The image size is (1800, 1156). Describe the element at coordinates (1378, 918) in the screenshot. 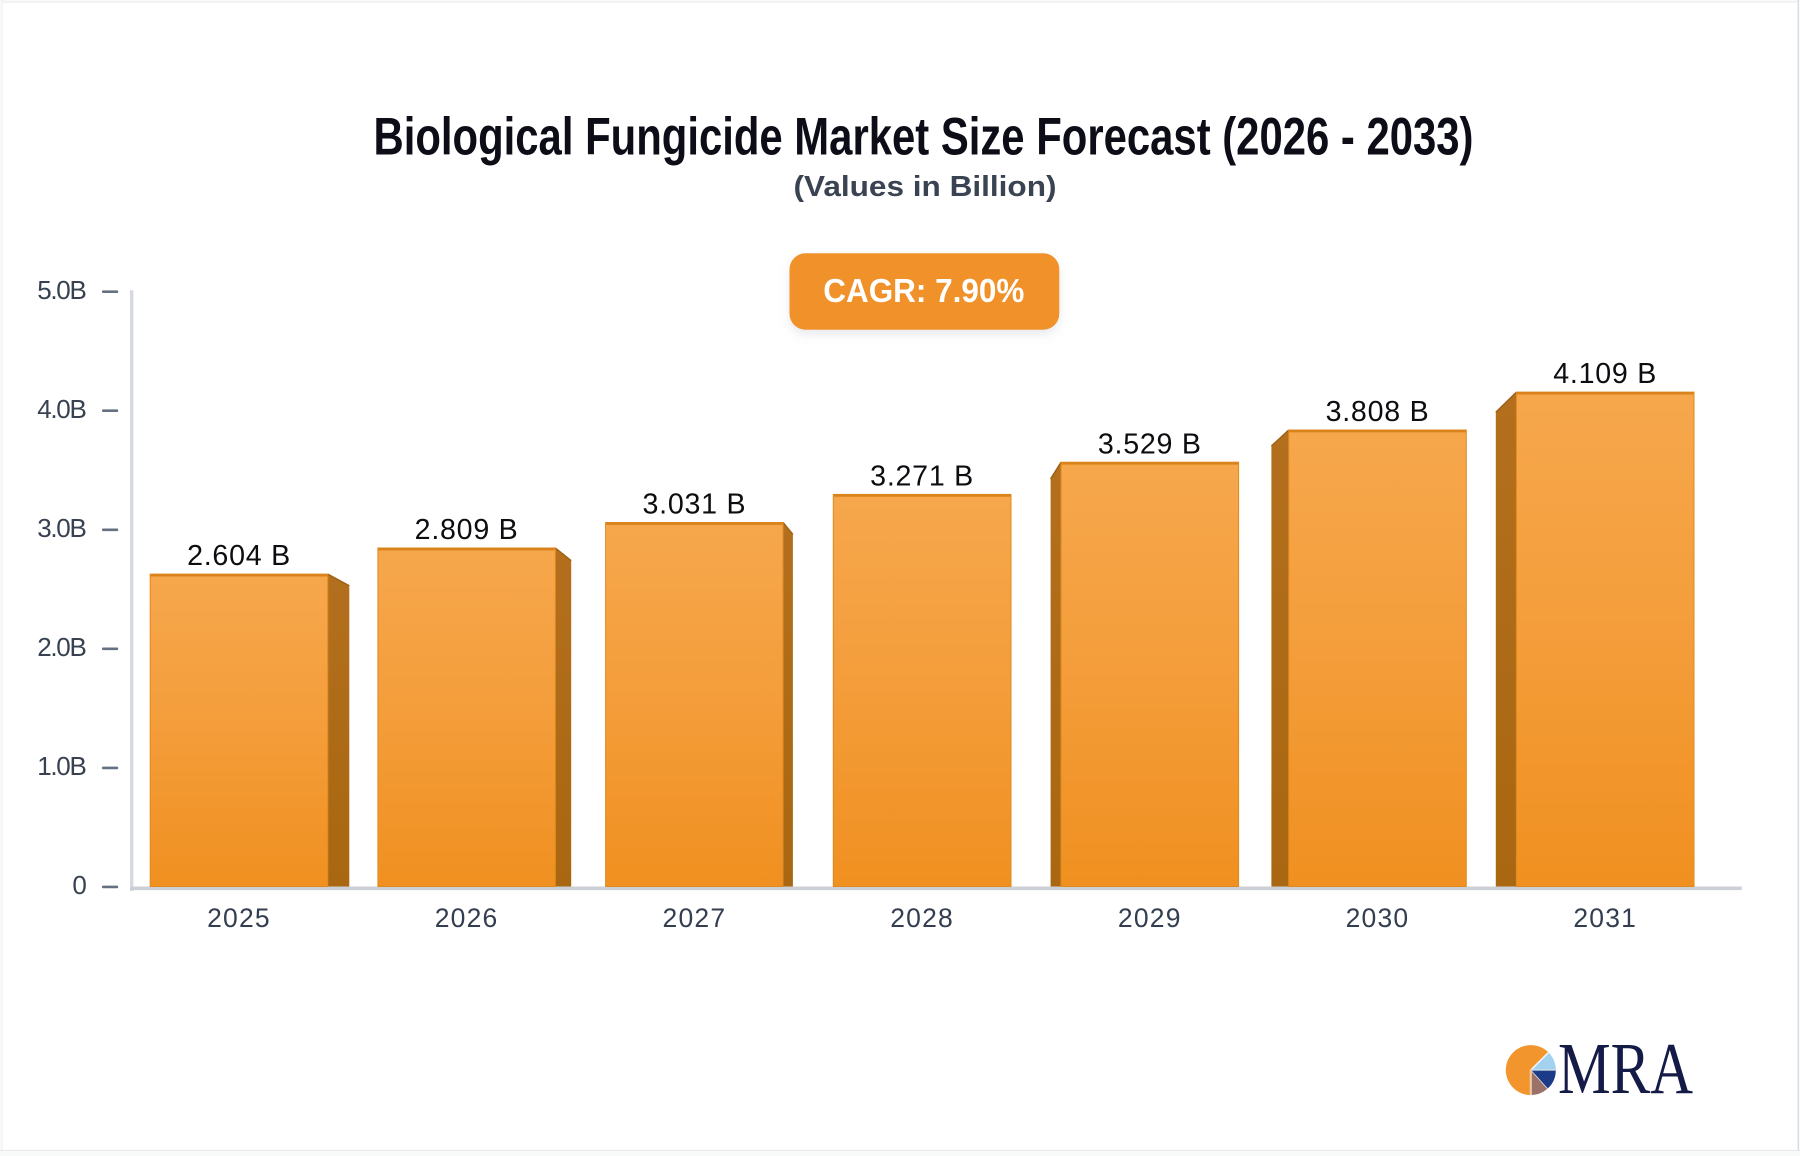

I see `svg-text: 2030` at that location.